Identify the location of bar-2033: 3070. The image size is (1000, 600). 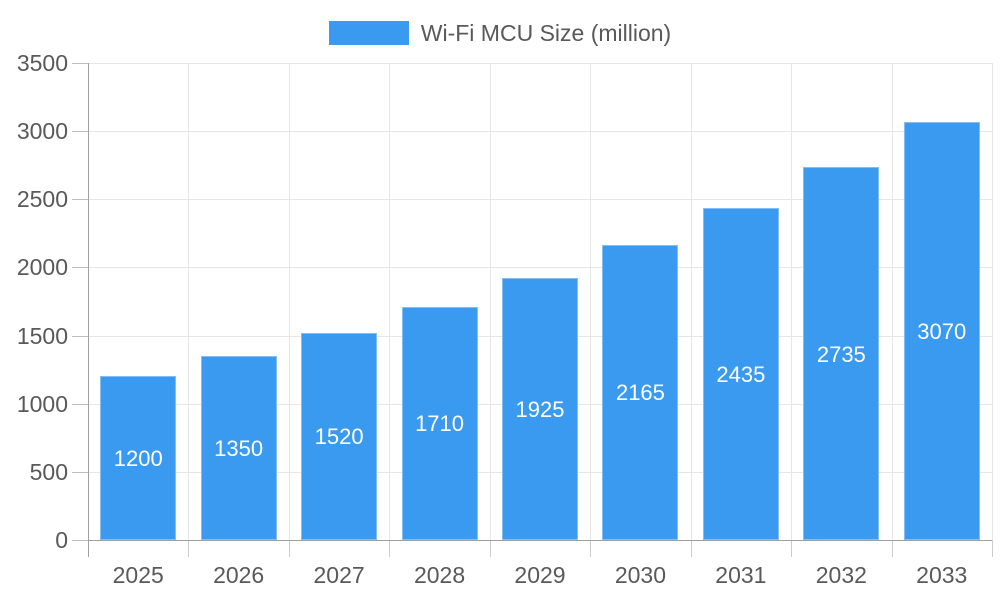
(941, 330).